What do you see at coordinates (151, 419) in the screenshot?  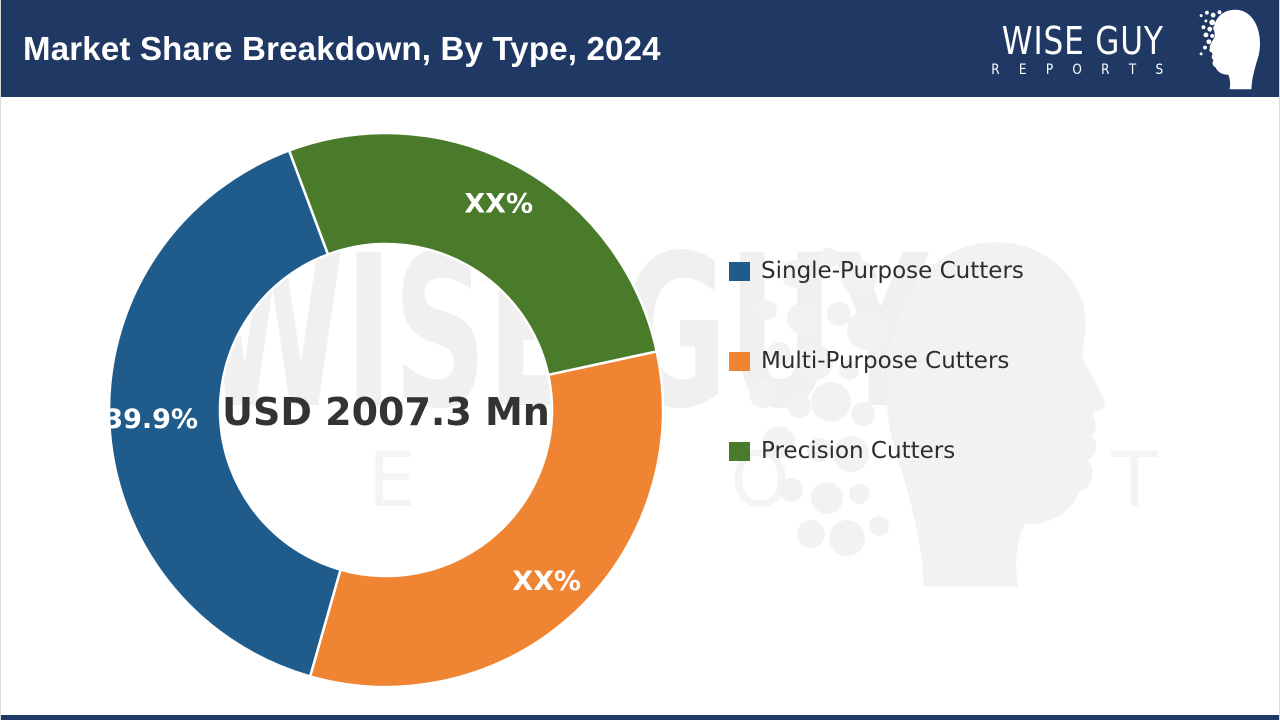 I see `slice-percentage-label: 39.9%` at bounding box center [151, 419].